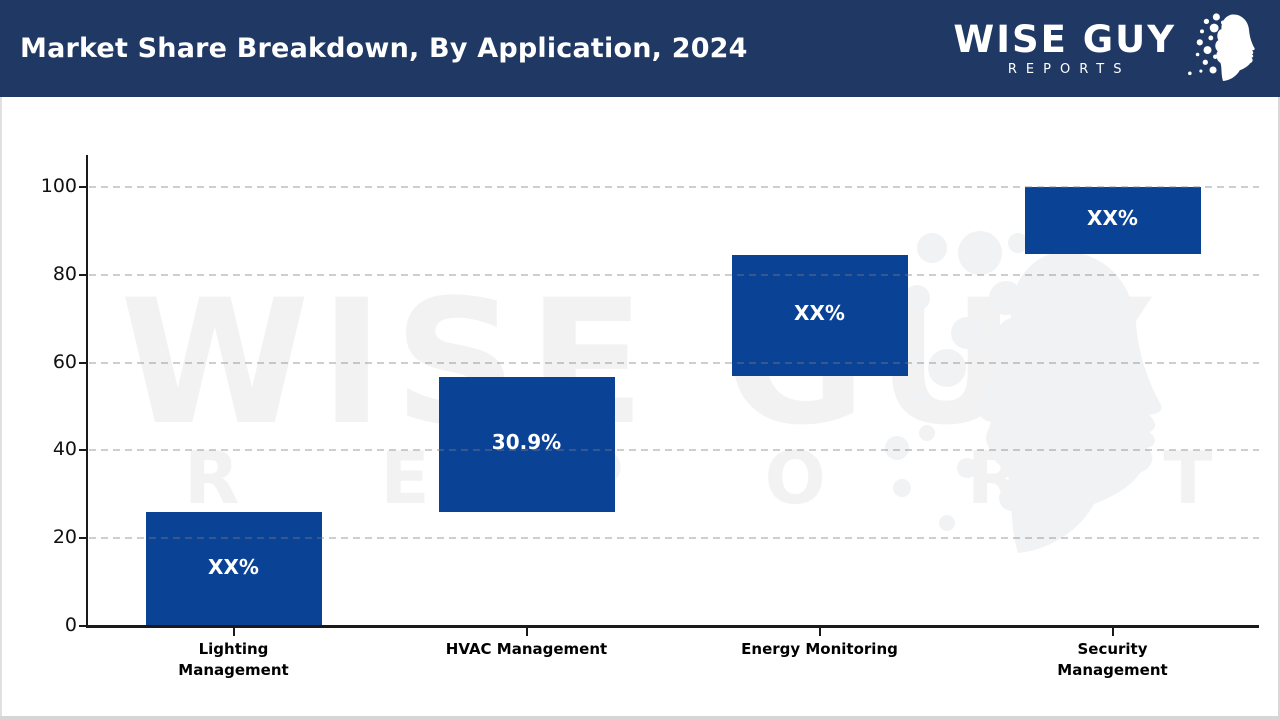  Describe the element at coordinates (1069, 69) in the screenshot. I see `brand-subname: REPORTS` at that location.